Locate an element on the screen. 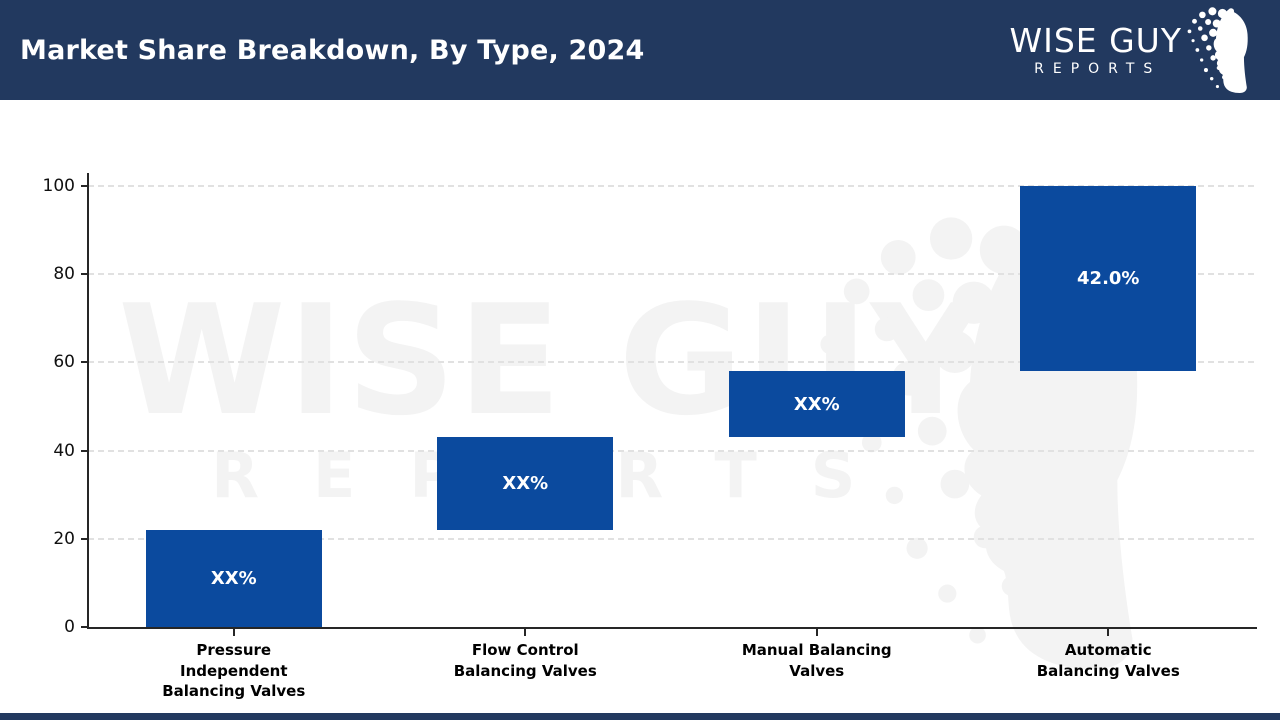 The height and width of the screenshot is (720, 1280). y-axis-line is located at coordinates (88, 401).